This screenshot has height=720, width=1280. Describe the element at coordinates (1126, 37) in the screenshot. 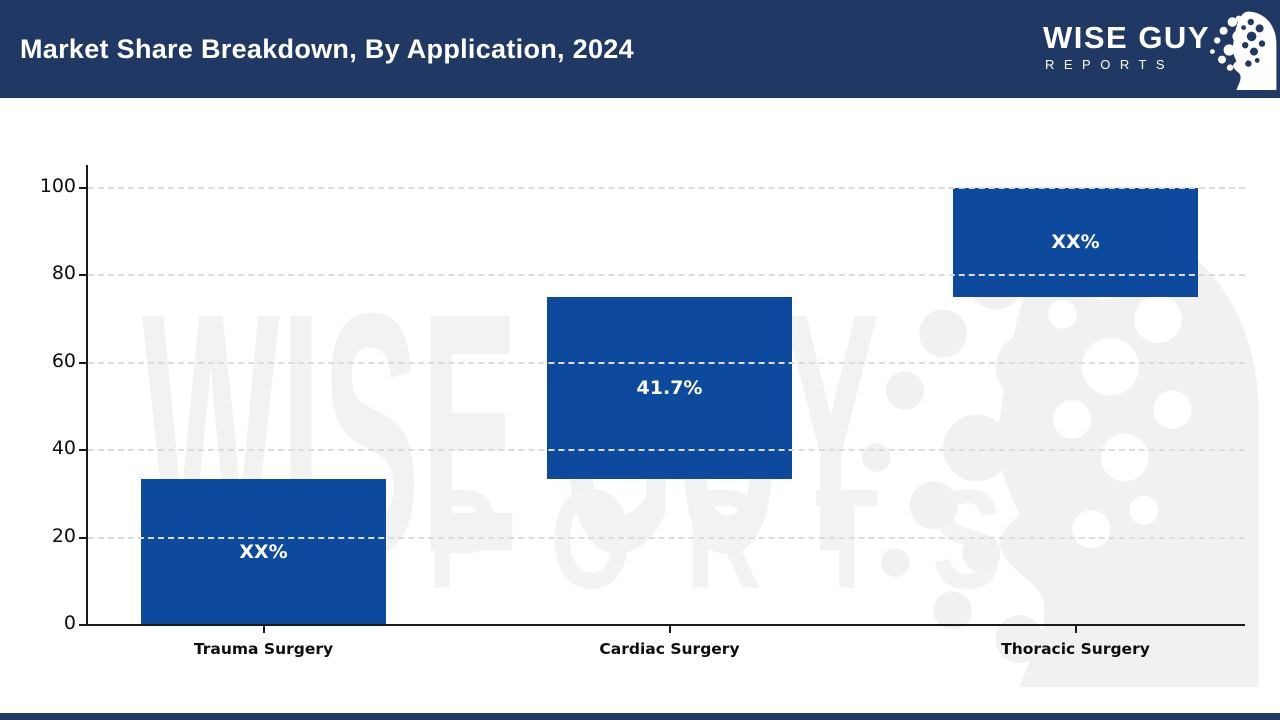

I see `logo-brand-text: WISE GUY` at that location.